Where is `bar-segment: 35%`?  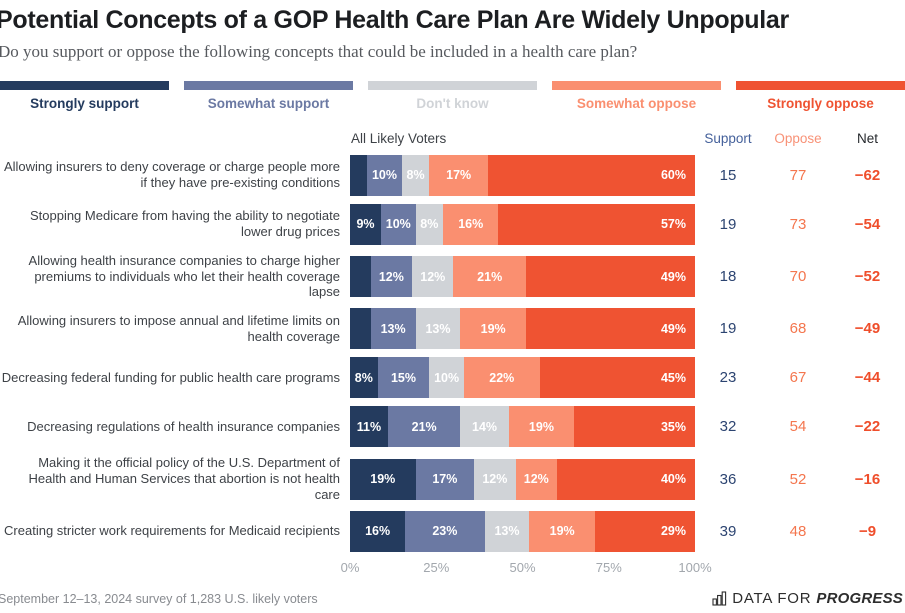
bar-segment: 35% is located at coordinates (634, 427).